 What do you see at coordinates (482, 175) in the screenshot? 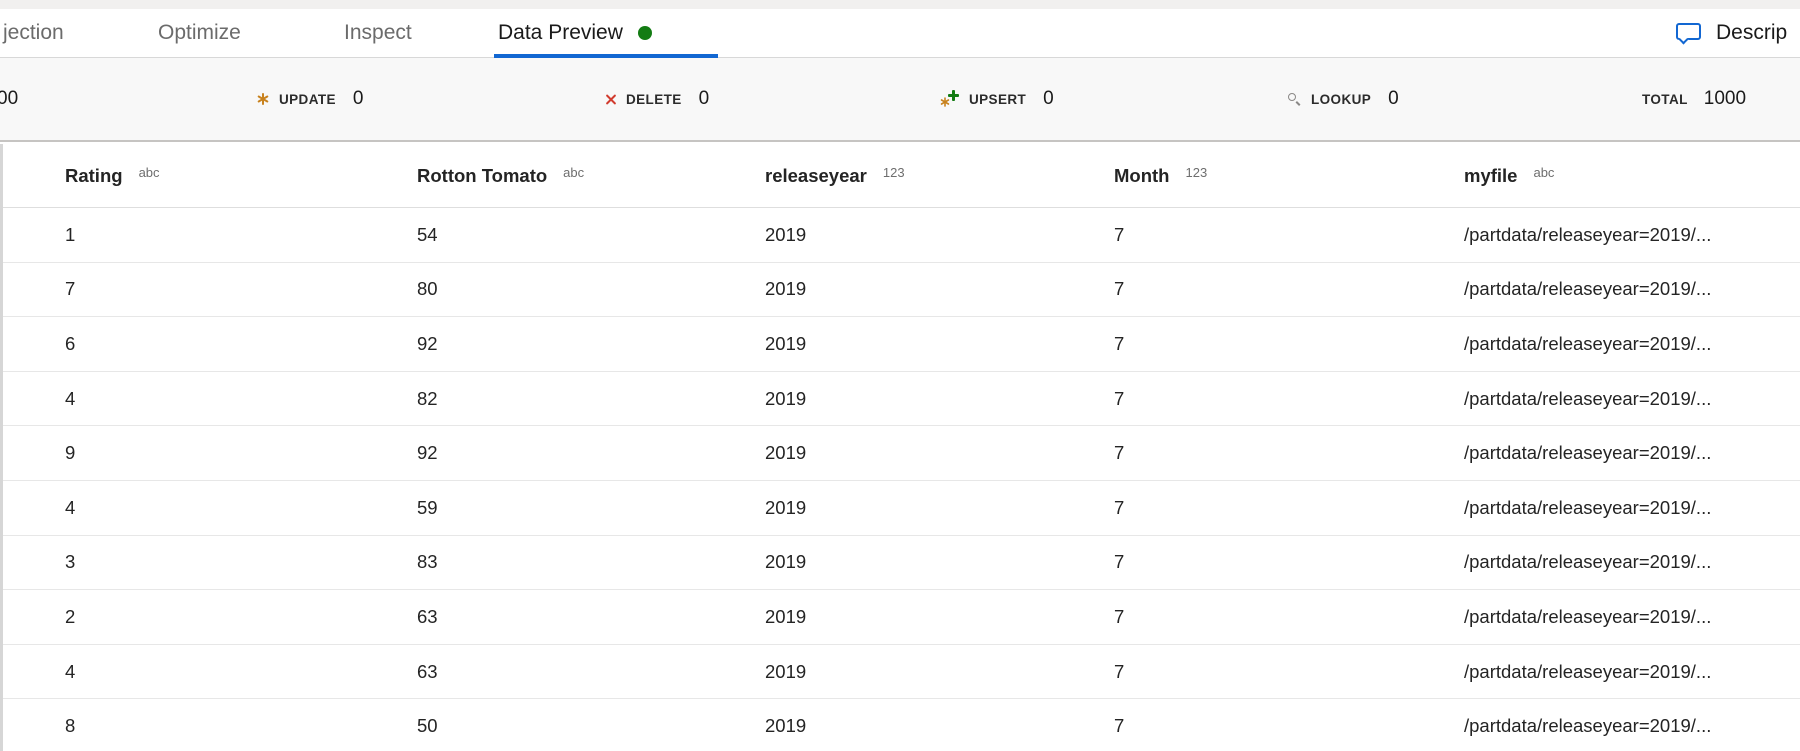
I see `column-name: Rotton Tomato` at bounding box center [482, 175].